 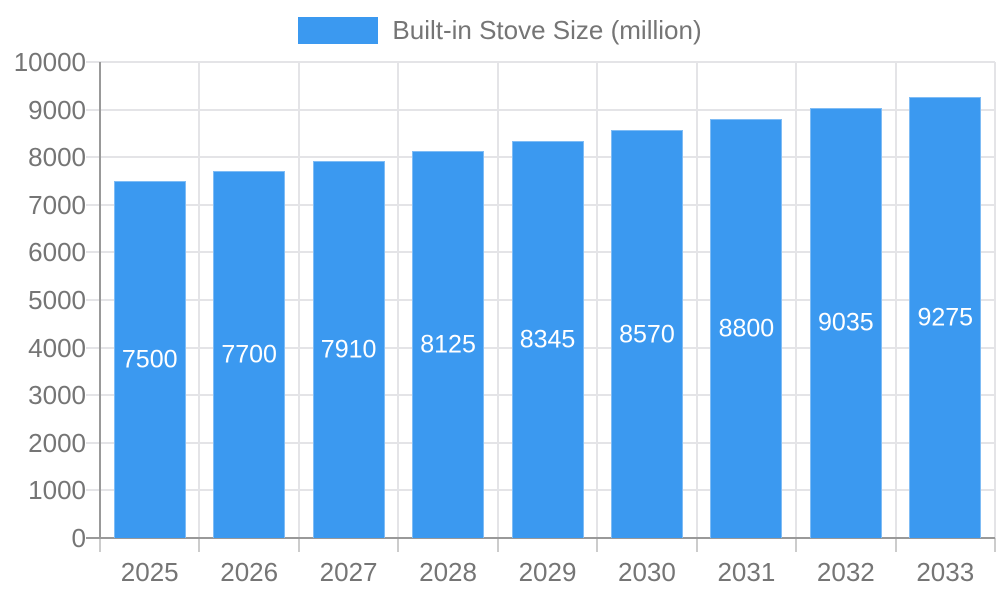 I want to click on x-axis-label: 2032, so click(x=845, y=572).